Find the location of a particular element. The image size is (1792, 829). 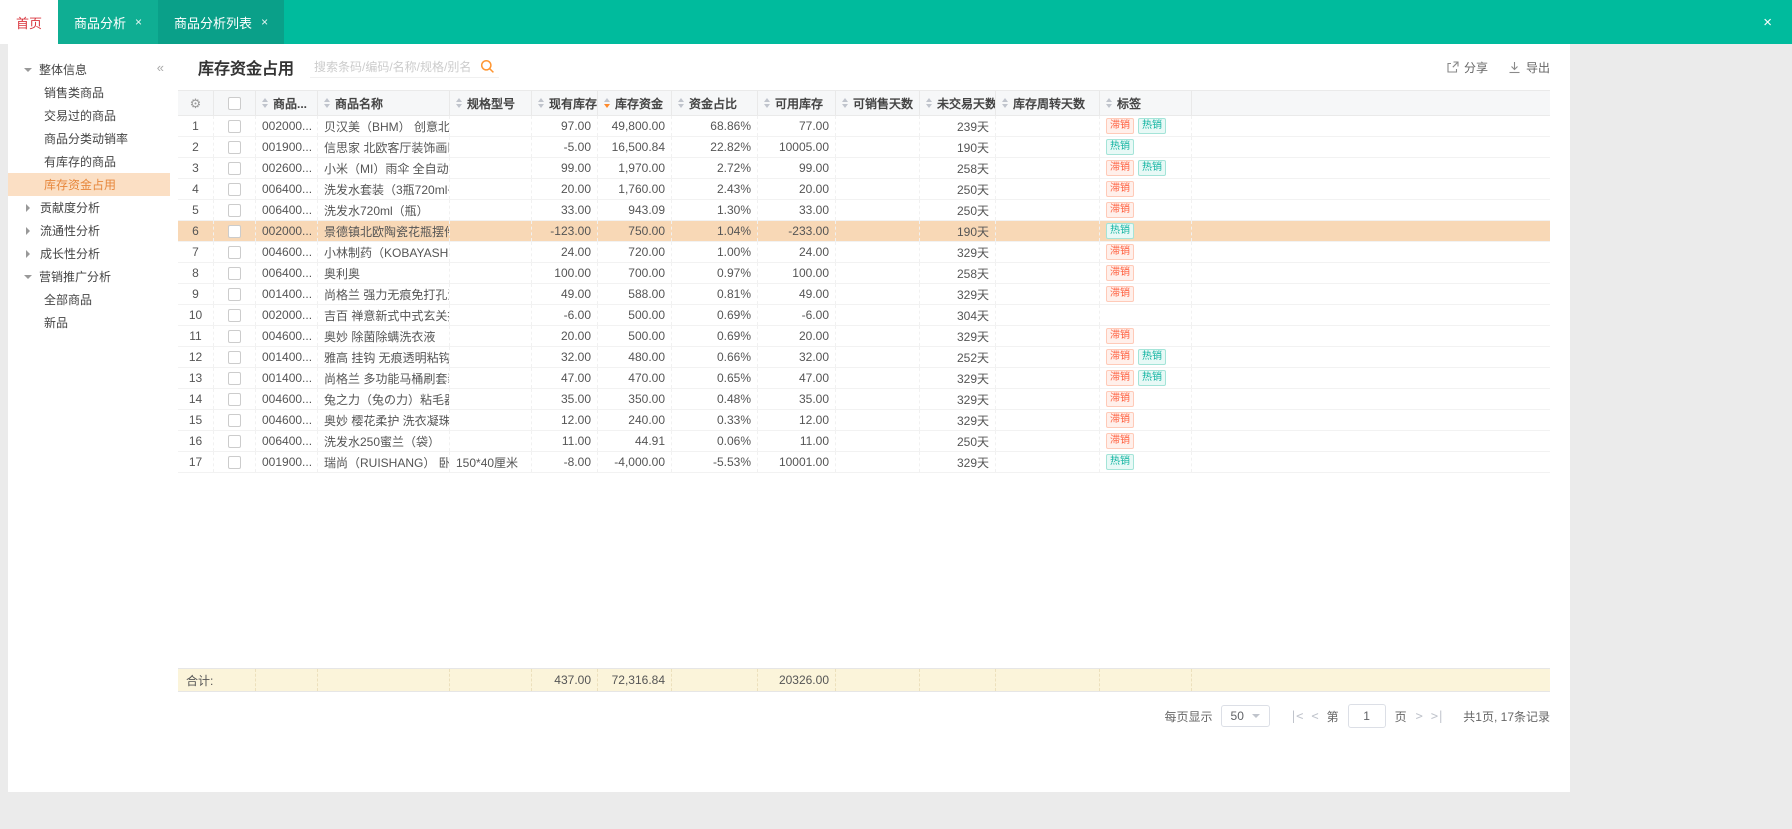

select-all-cell is located at coordinates (235, 103).